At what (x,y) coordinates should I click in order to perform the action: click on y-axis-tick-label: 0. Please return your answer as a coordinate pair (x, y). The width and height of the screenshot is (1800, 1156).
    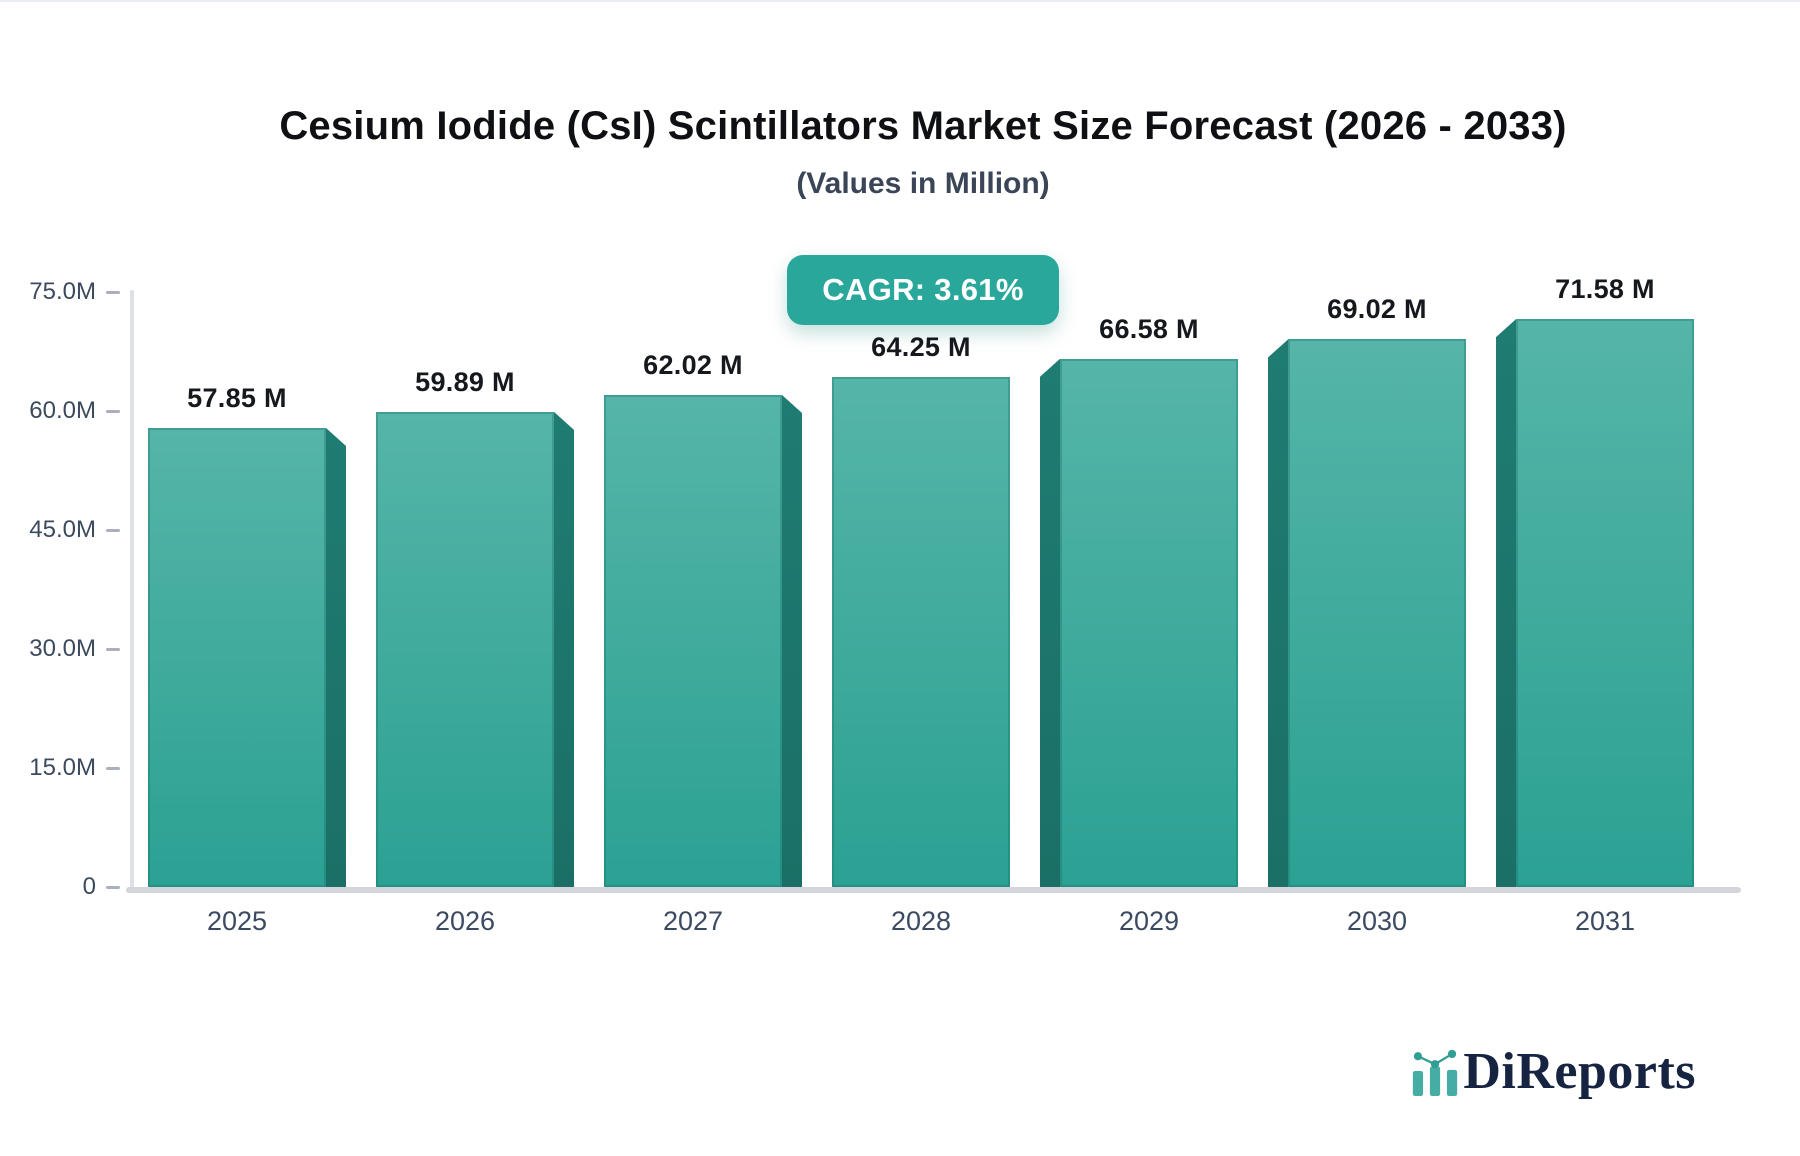
    Looking at the image, I should click on (89, 886).